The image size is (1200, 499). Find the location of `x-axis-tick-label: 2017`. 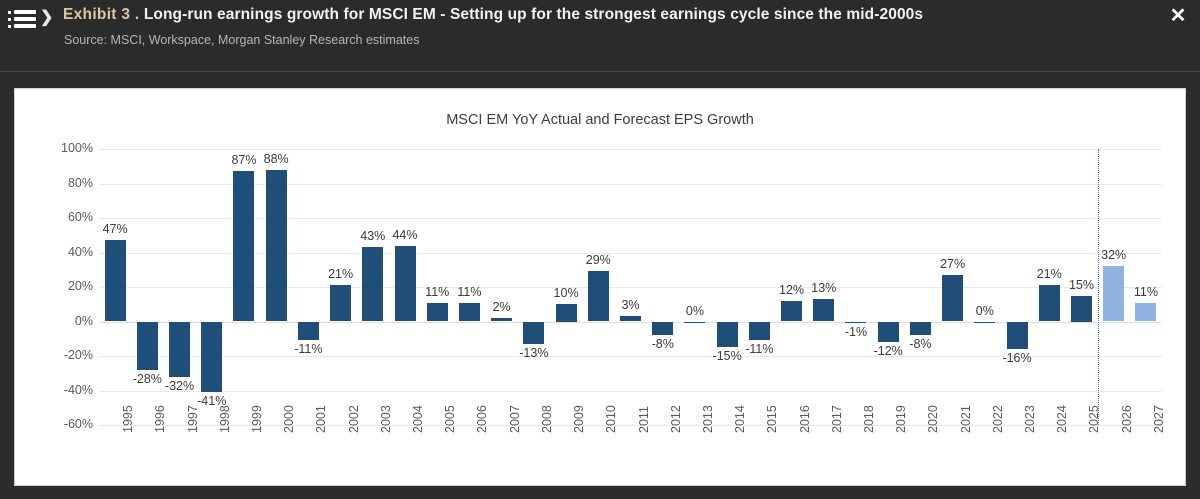

x-axis-tick-label: 2017 is located at coordinates (836, 419).